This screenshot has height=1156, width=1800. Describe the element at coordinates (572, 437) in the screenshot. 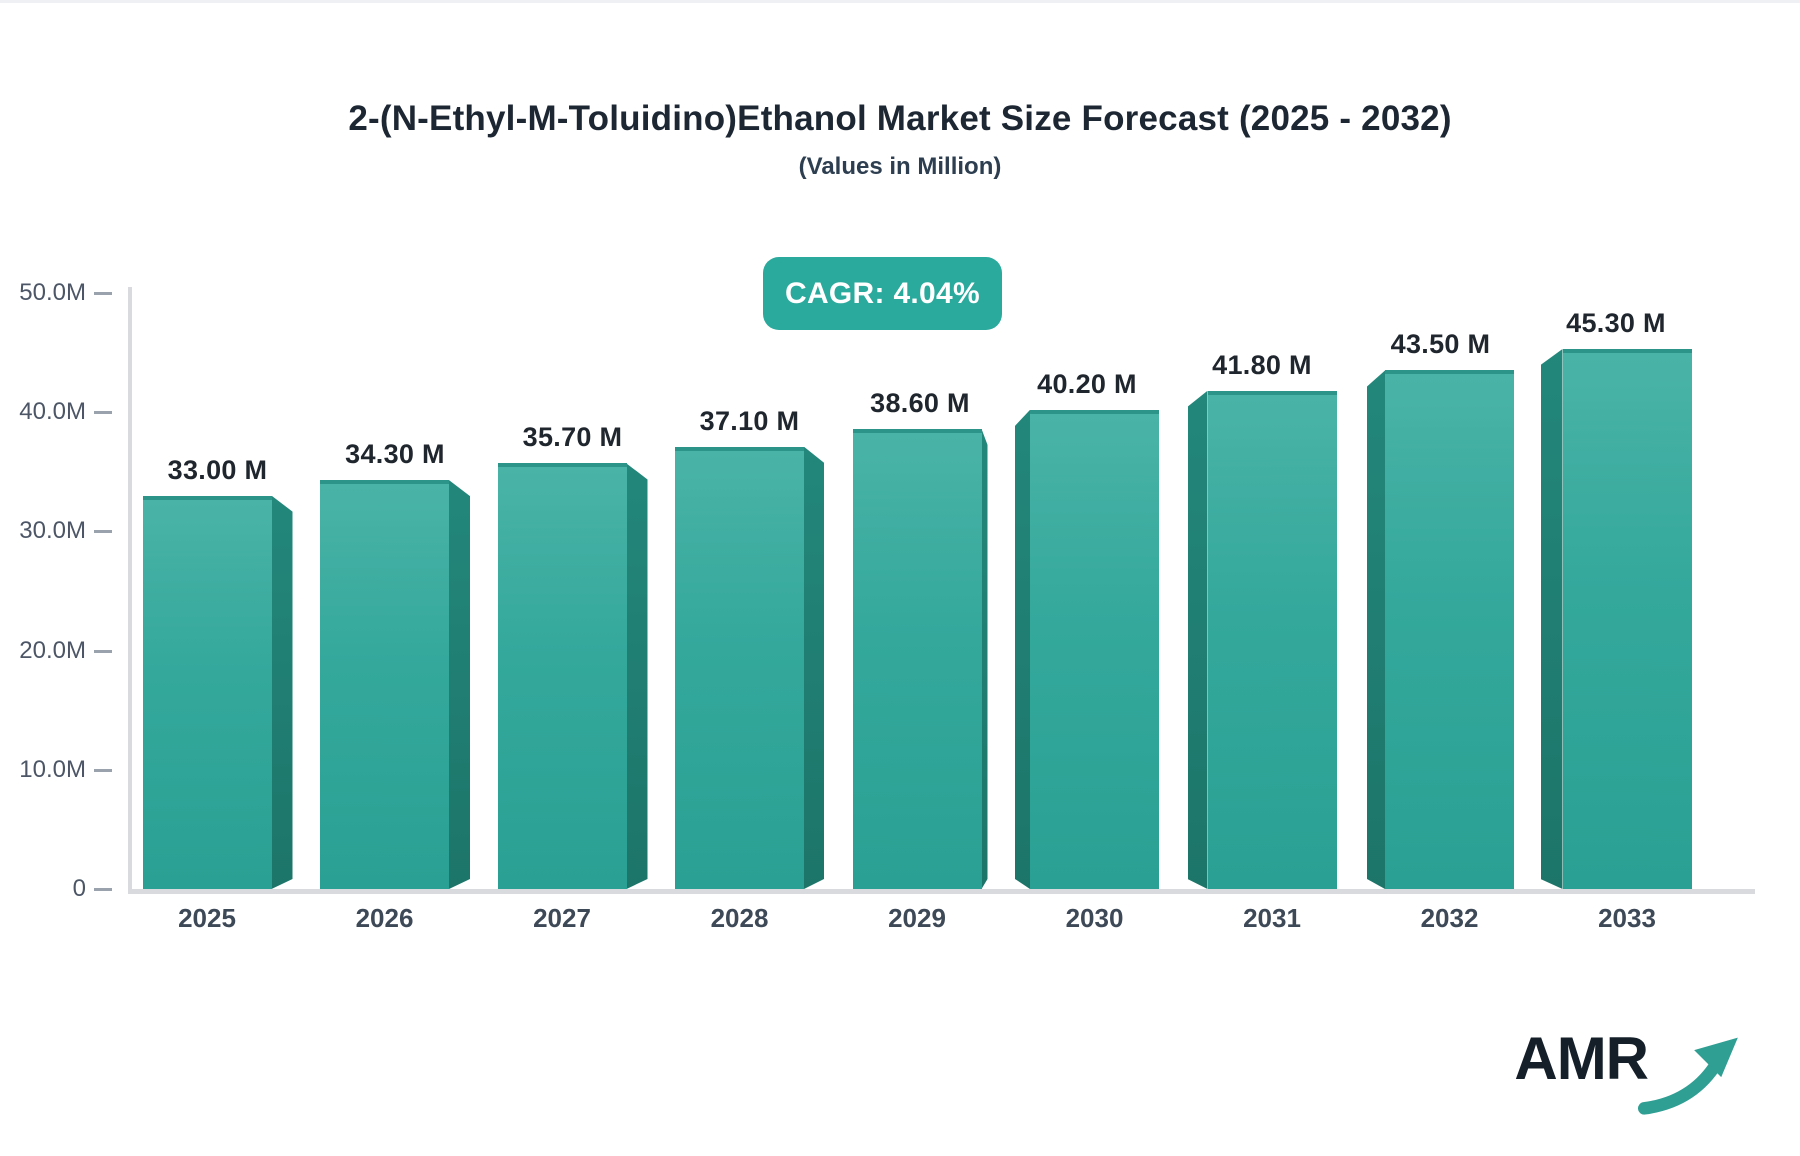

I see `bar-value-label: 35.70 M` at that location.